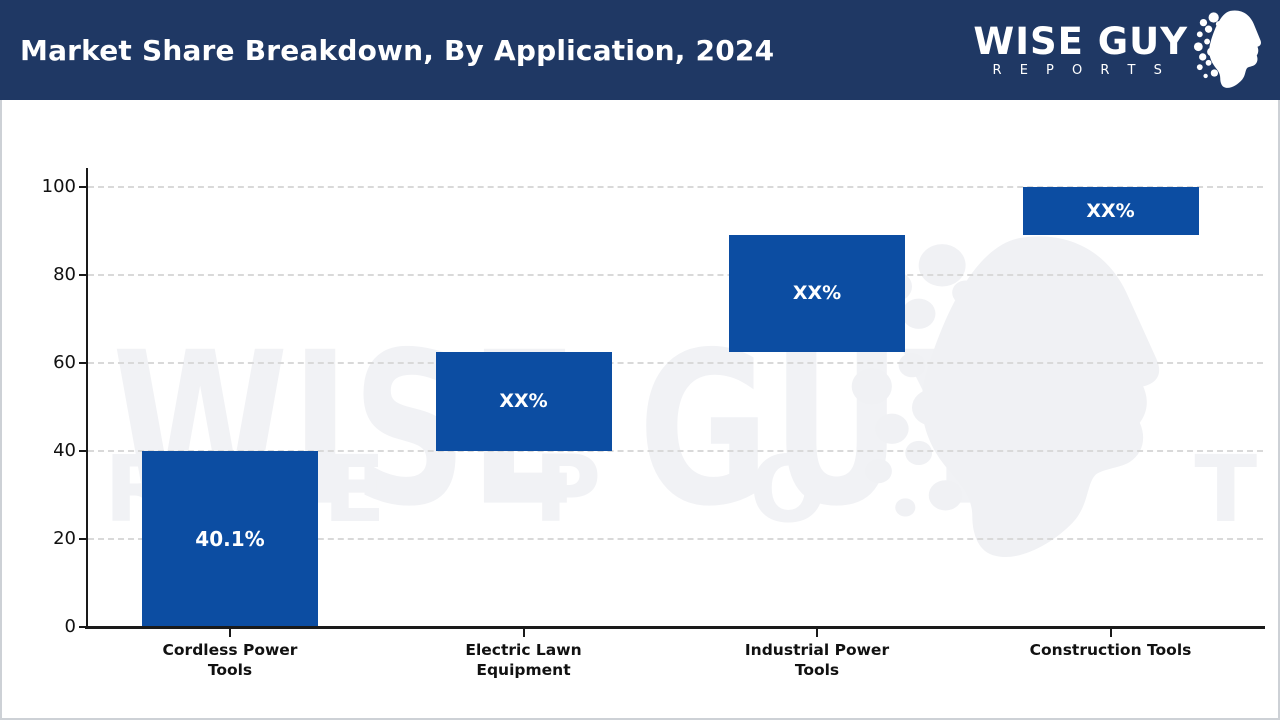  I want to click on logo-text: WISE GUY R E P O R T S, so click(1080, 49).